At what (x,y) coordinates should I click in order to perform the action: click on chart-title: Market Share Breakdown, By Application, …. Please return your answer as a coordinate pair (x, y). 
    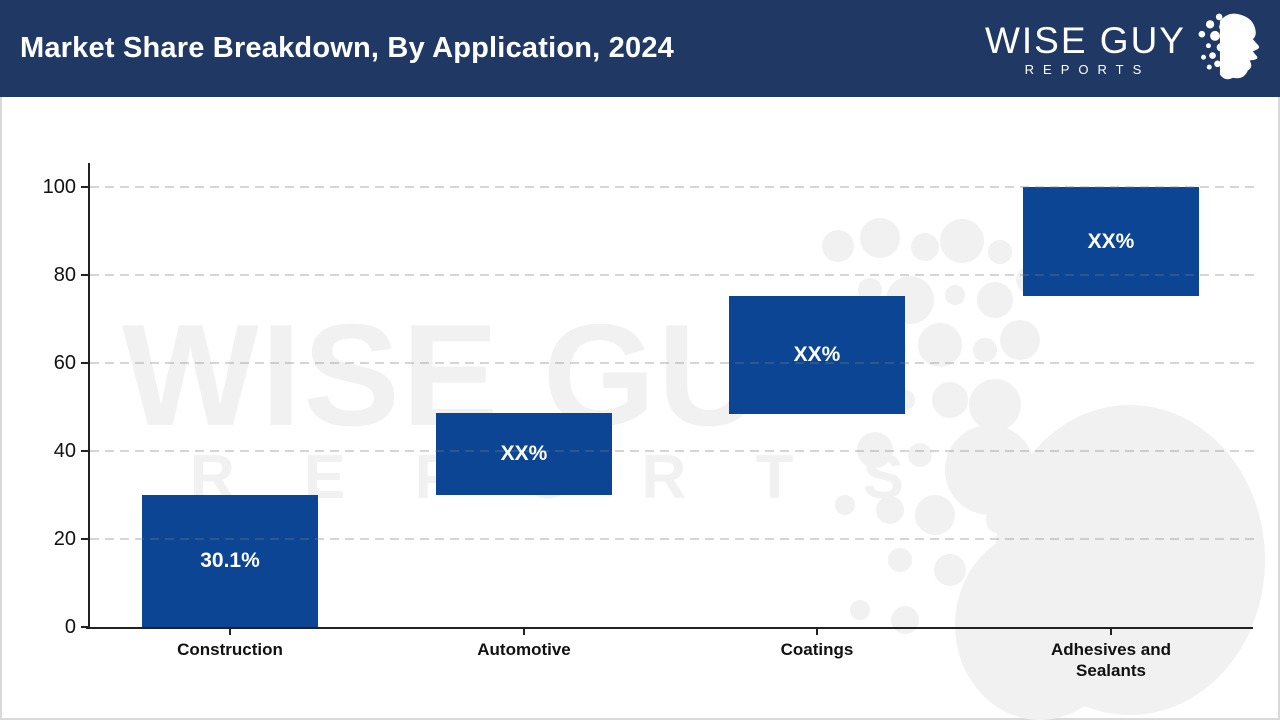
    Looking at the image, I should click on (347, 48).